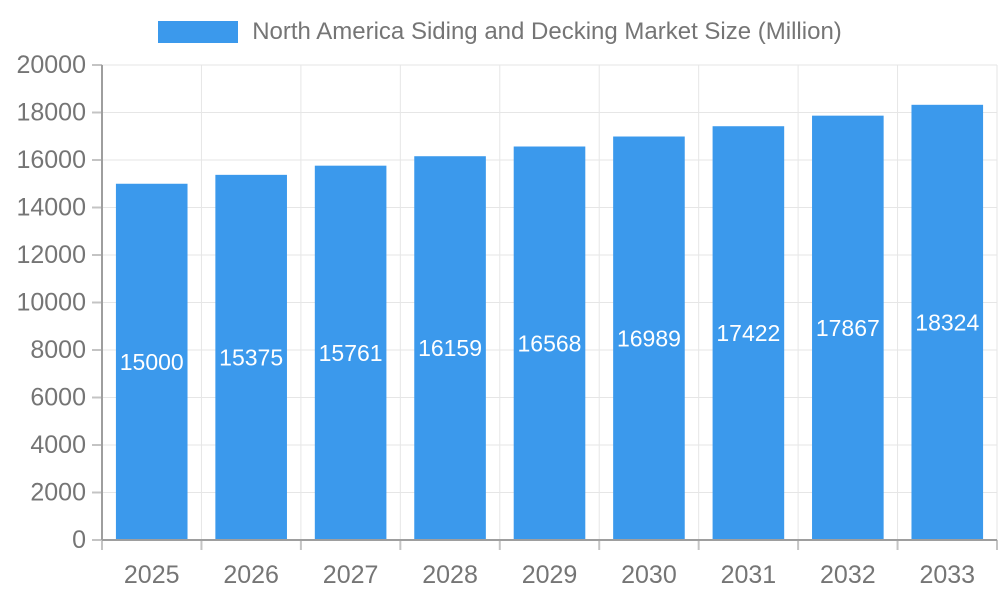 The height and width of the screenshot is (600, 1000). Describe the element at coordinates (58, 493) in the screenshot. I see `y-tick-label: 2000` at that location.